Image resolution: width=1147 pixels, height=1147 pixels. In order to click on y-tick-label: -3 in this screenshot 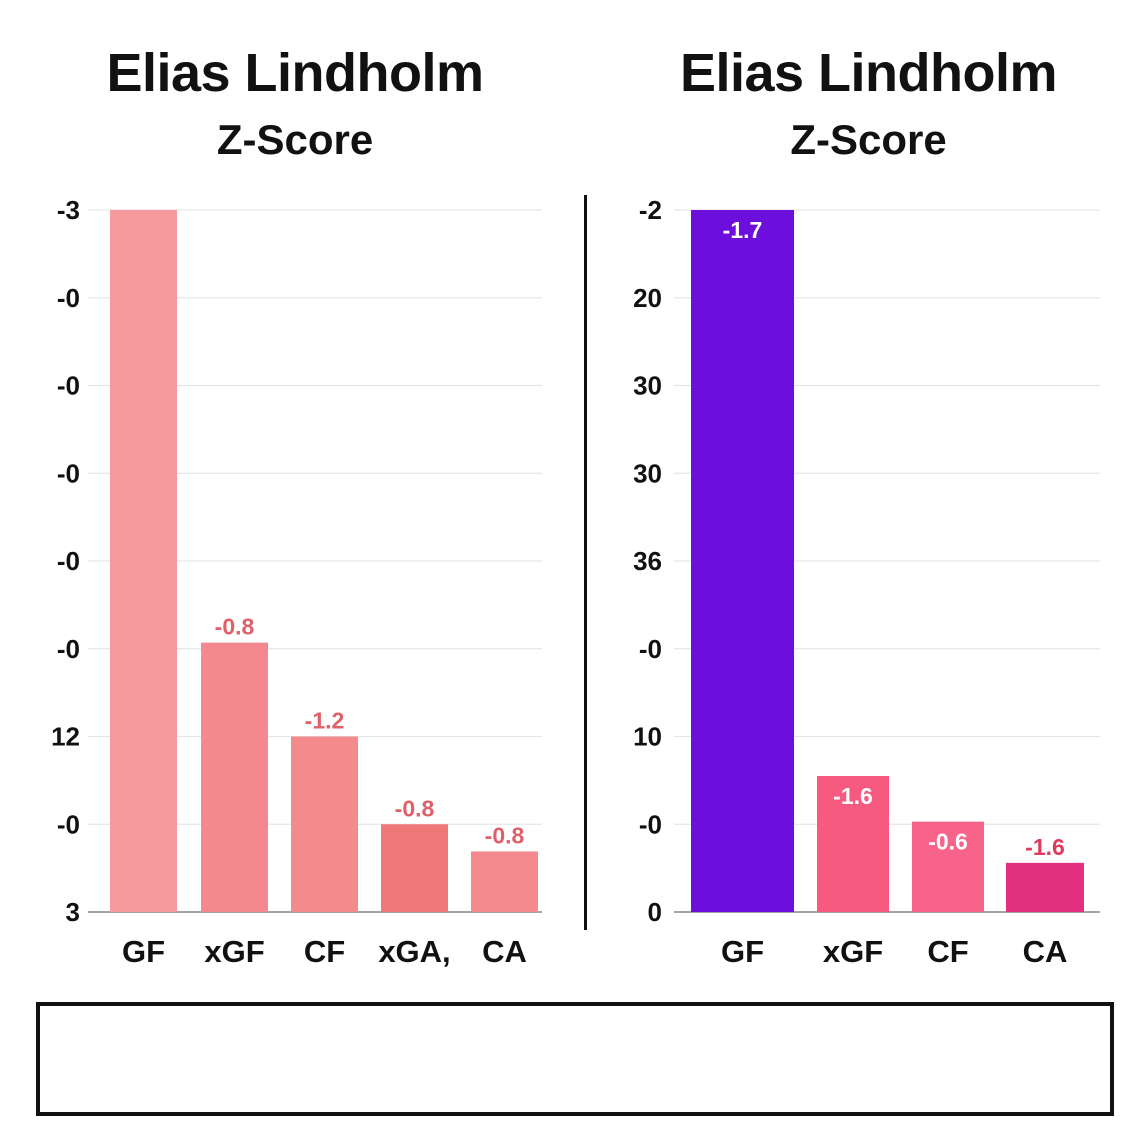, I will do `click(68, 210)`.